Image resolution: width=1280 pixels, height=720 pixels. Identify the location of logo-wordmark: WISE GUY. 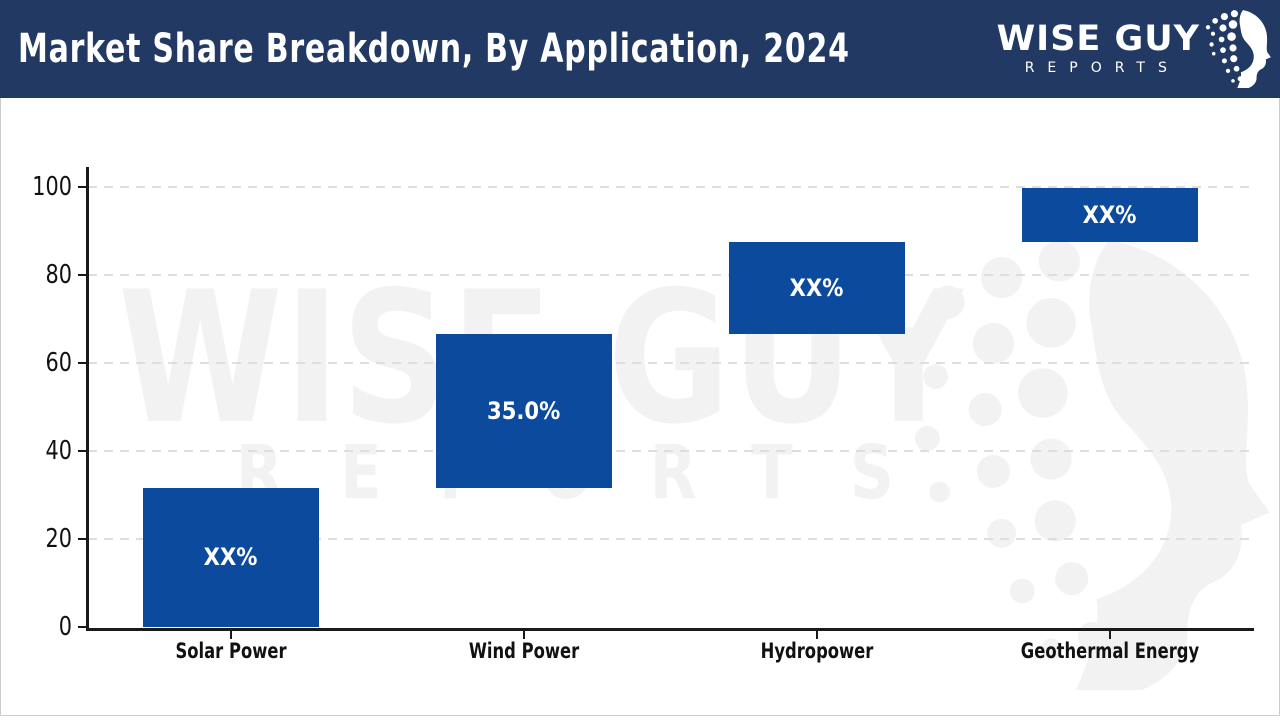
(1098, 38).